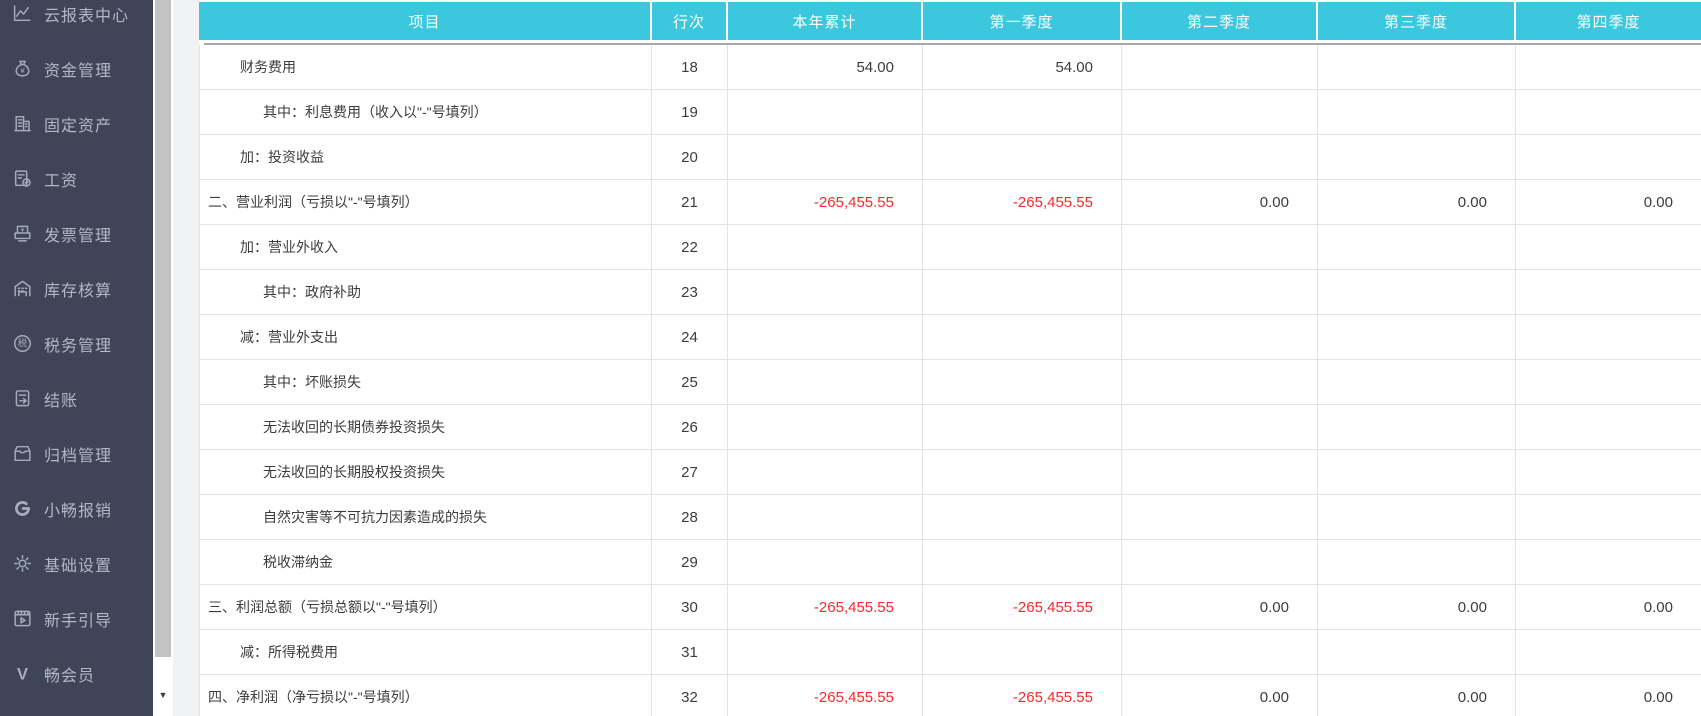 The image size is (1701, 716). I want to click on table-row: 无法收回的长期债券投资损失 26, so click(950, 427).